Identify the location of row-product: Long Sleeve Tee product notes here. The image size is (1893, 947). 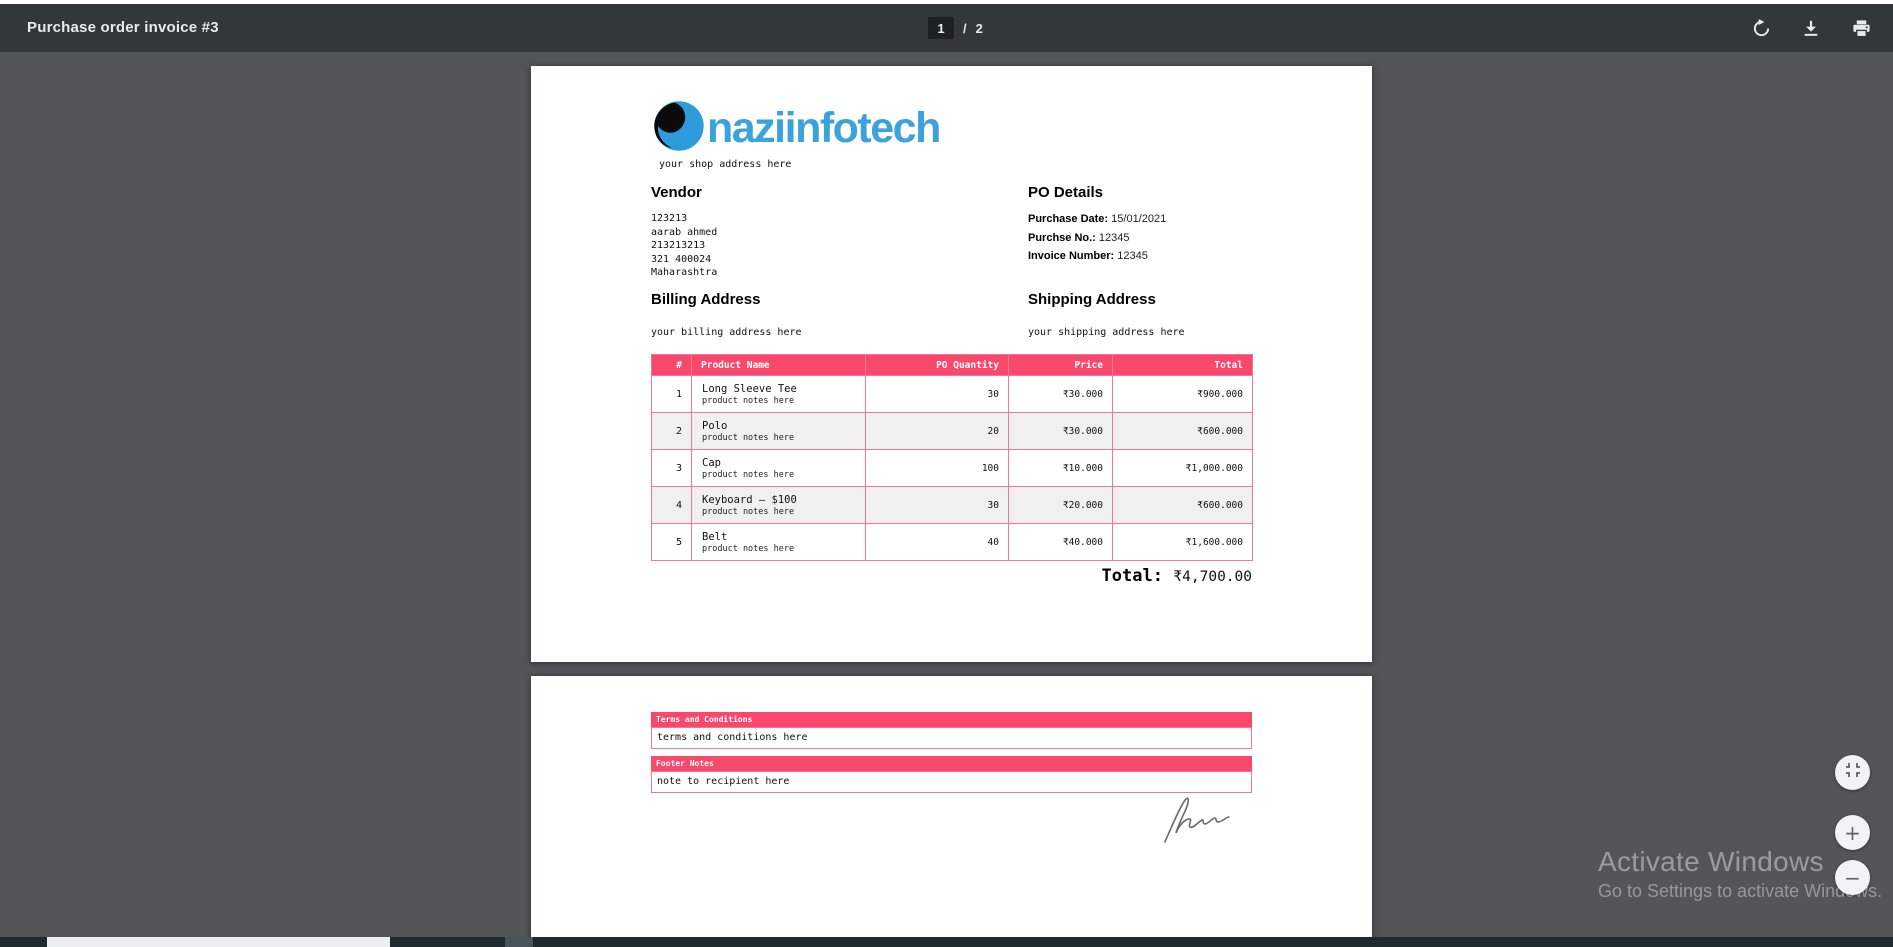
(778, 394).